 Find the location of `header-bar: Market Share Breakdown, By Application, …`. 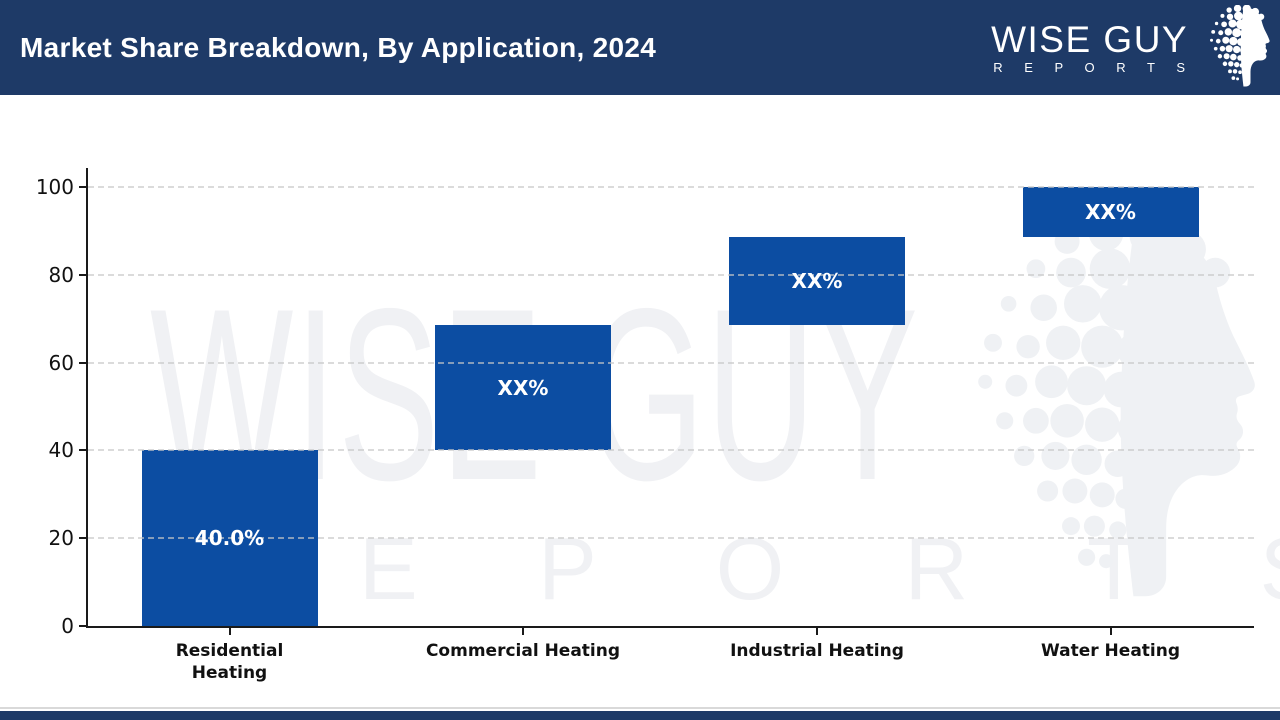

header-bar: Market Share Breakdown, By Application, … is located at coordinates (640, 47).